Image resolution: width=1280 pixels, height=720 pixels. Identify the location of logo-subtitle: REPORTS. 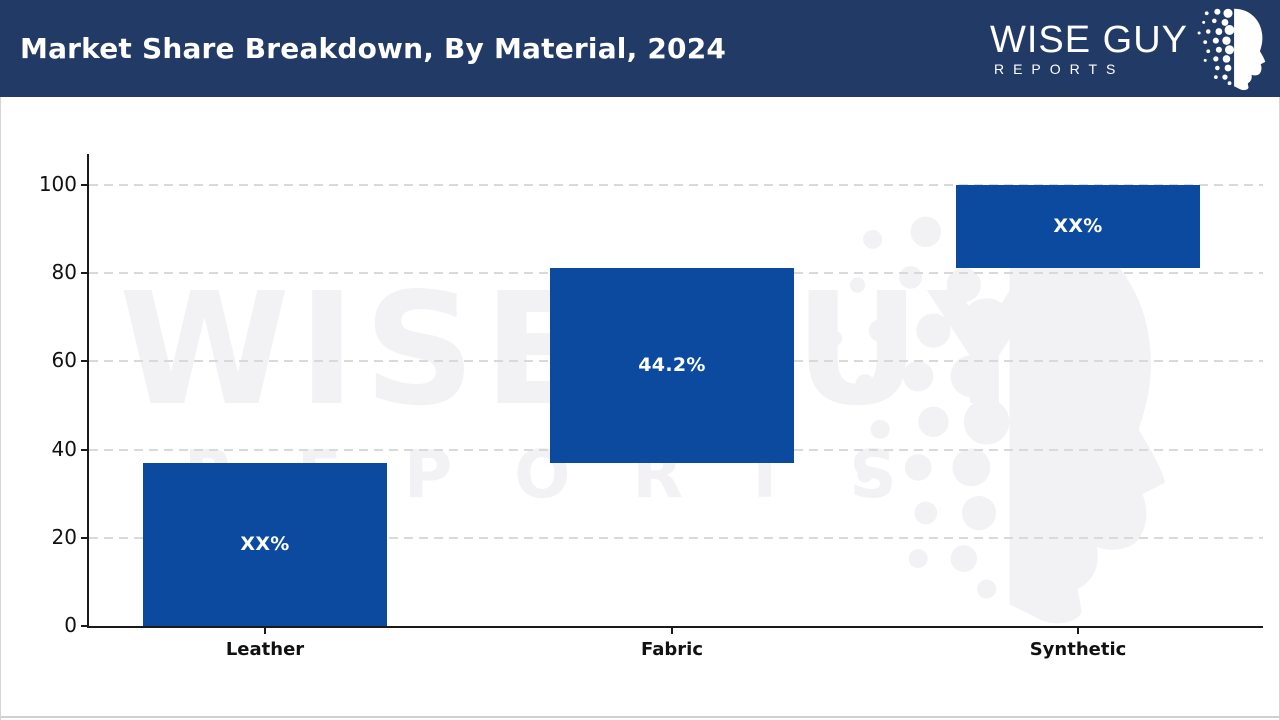
(1059, 69).